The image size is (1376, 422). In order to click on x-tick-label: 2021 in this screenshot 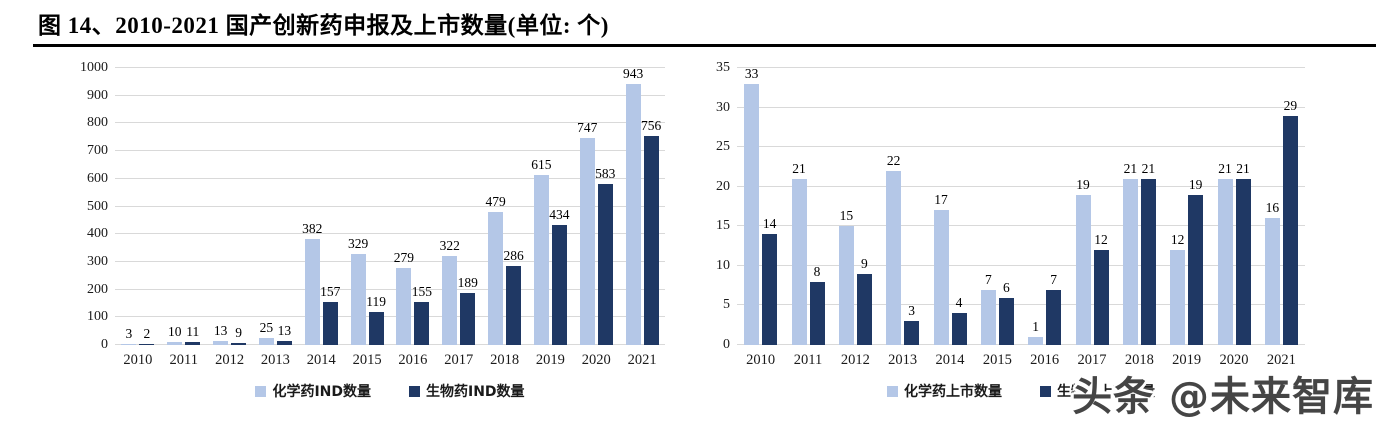, I will do `click(1281, 360)`.